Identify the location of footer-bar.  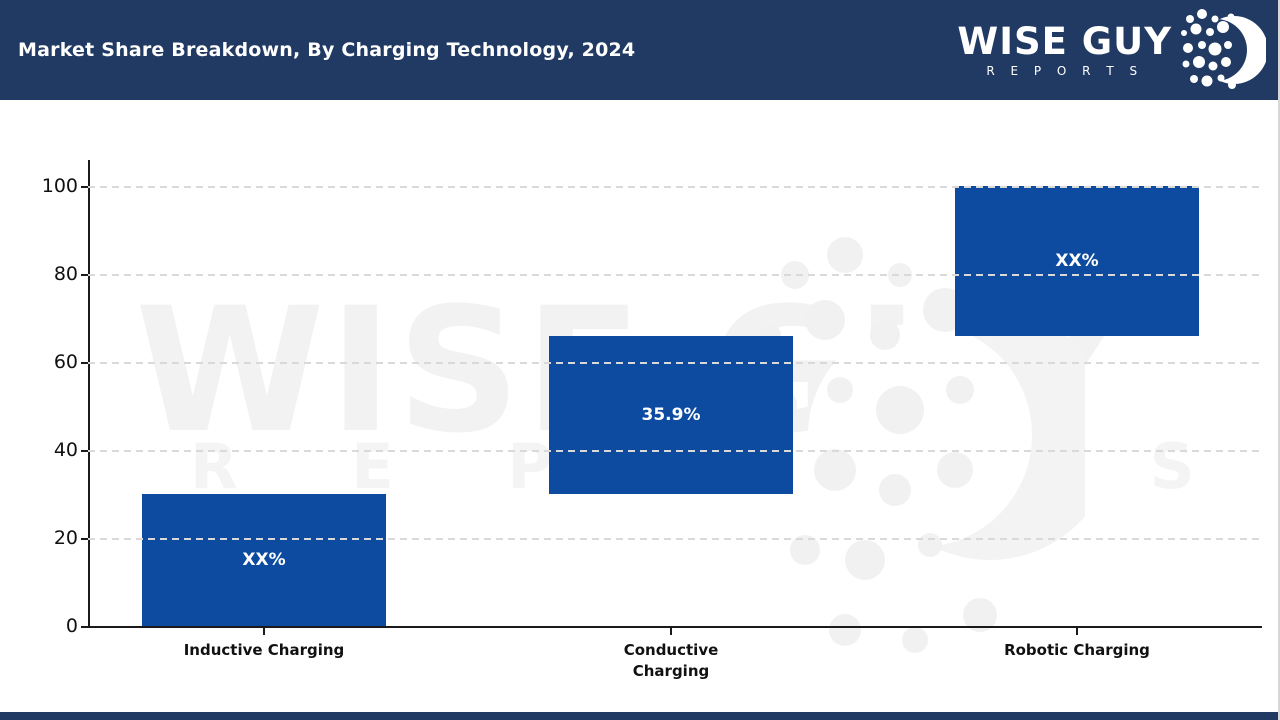
(639, 716).